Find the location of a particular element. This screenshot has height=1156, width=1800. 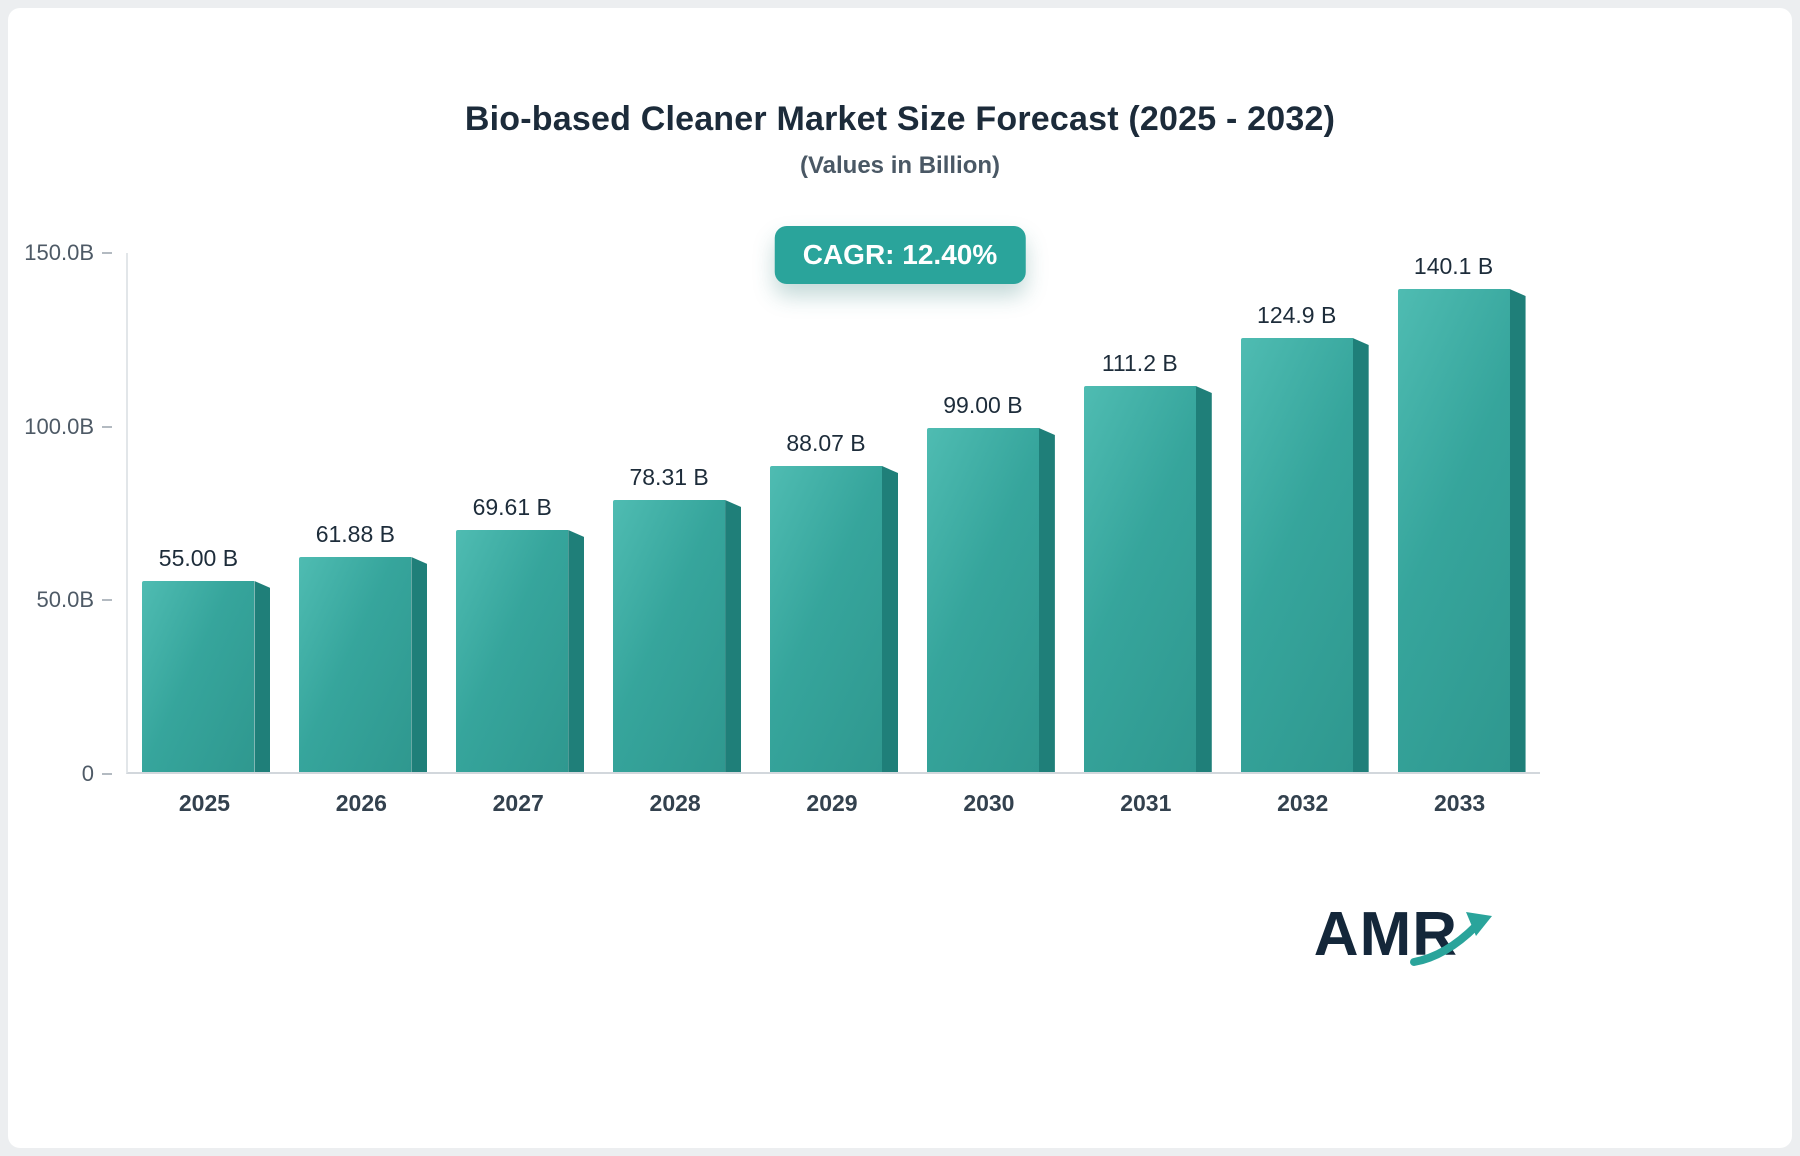

bar-group: 78.31 B is located at coordinates (677, 512).